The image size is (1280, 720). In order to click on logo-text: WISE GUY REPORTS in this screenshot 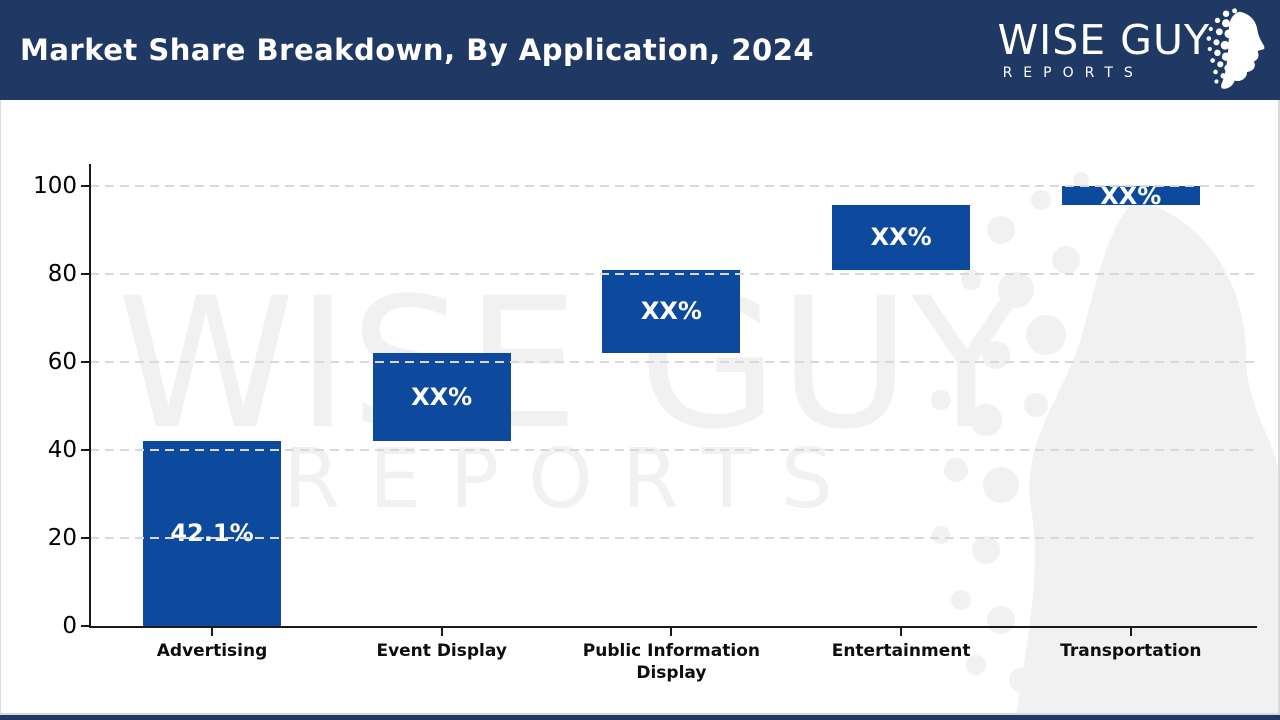, I will do `click(1103, 48)`.